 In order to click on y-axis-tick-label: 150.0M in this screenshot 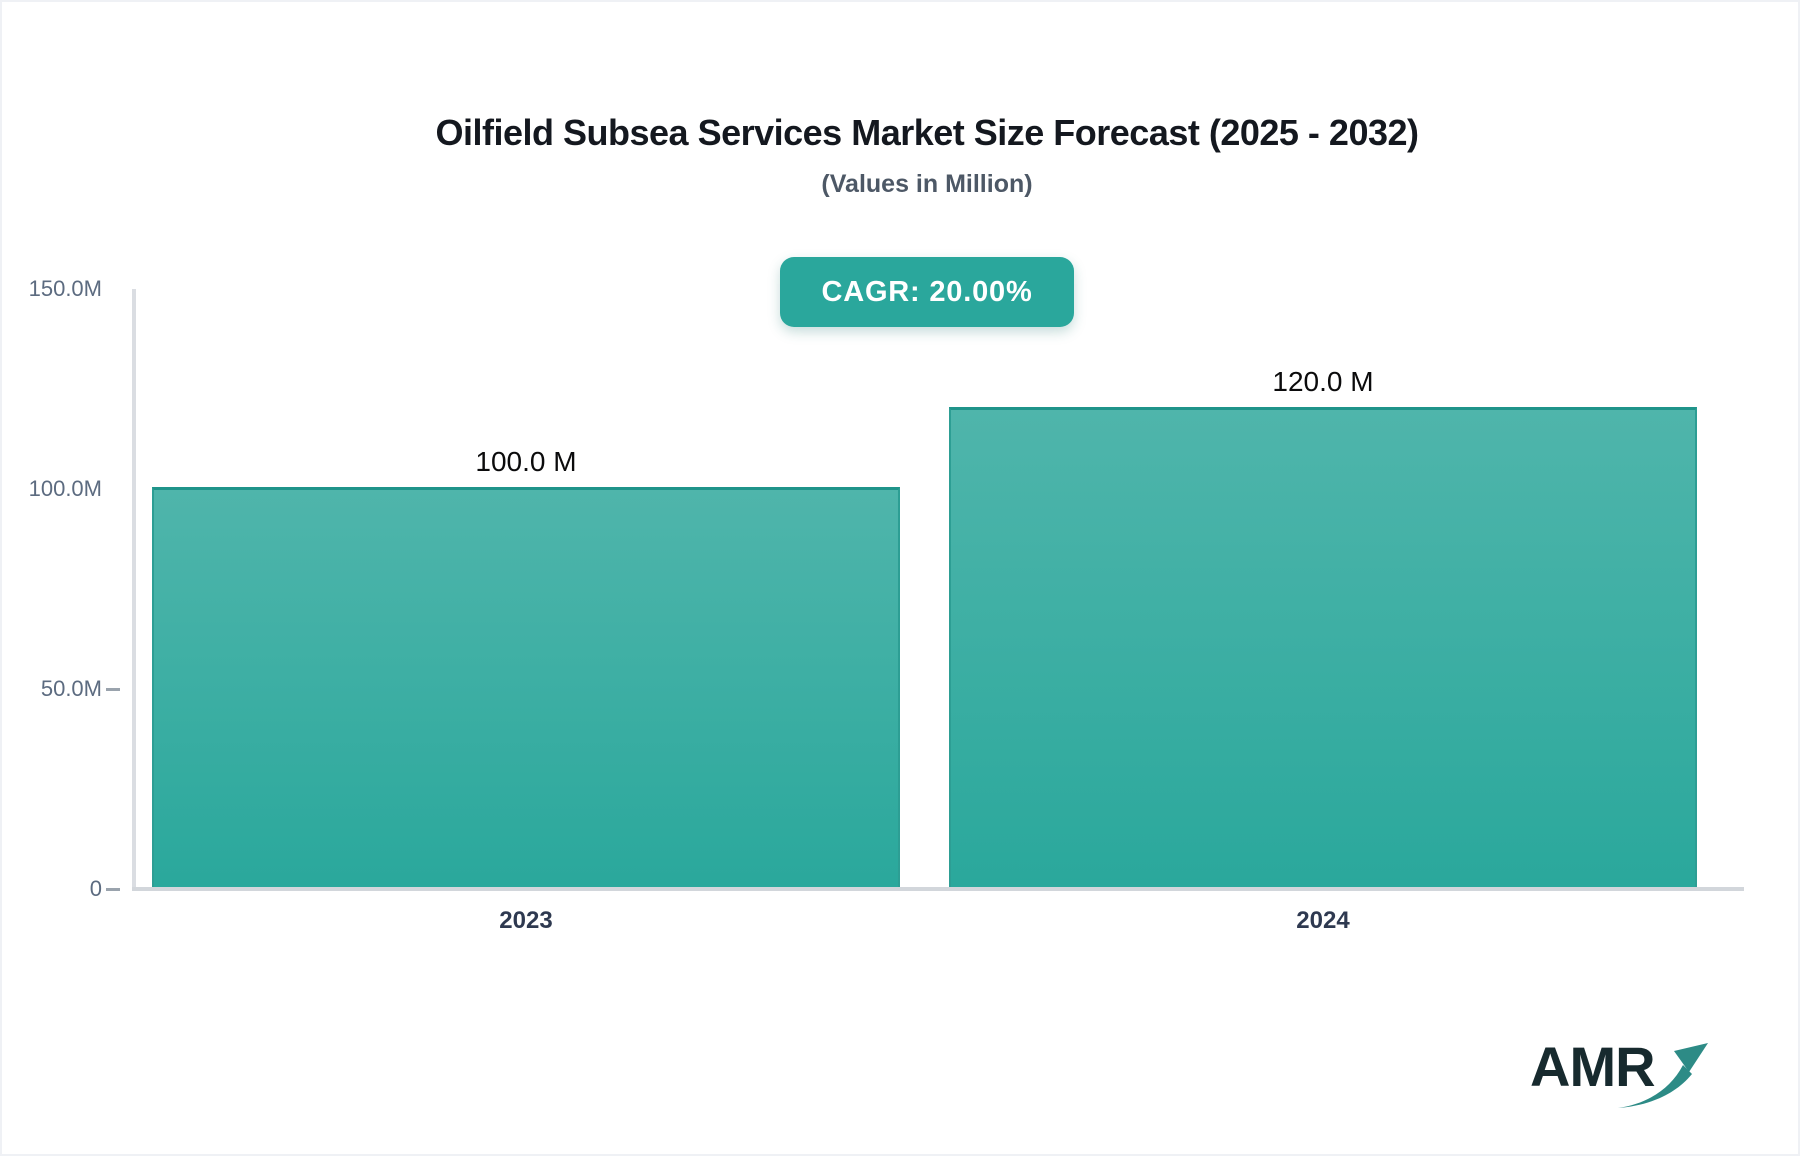, I will do `click(65, 288)`.